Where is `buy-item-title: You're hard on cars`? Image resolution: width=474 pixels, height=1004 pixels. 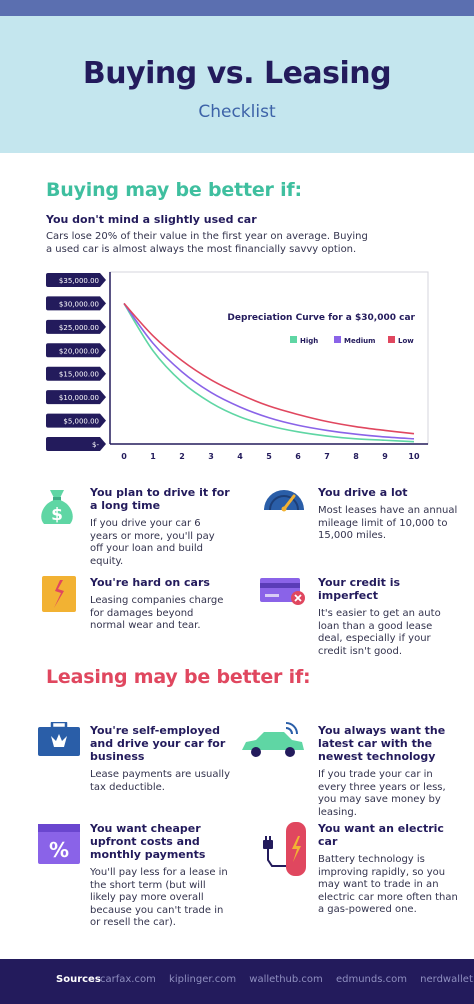
buy-item-title: You're hard on cars is located at coordinates (150, 582).